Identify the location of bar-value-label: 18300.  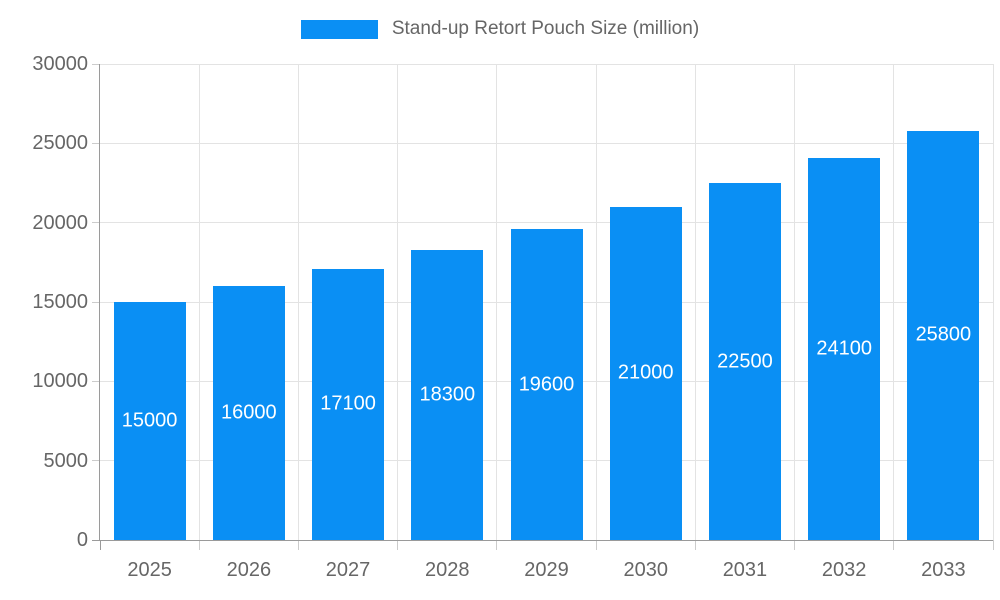
(447, 394).